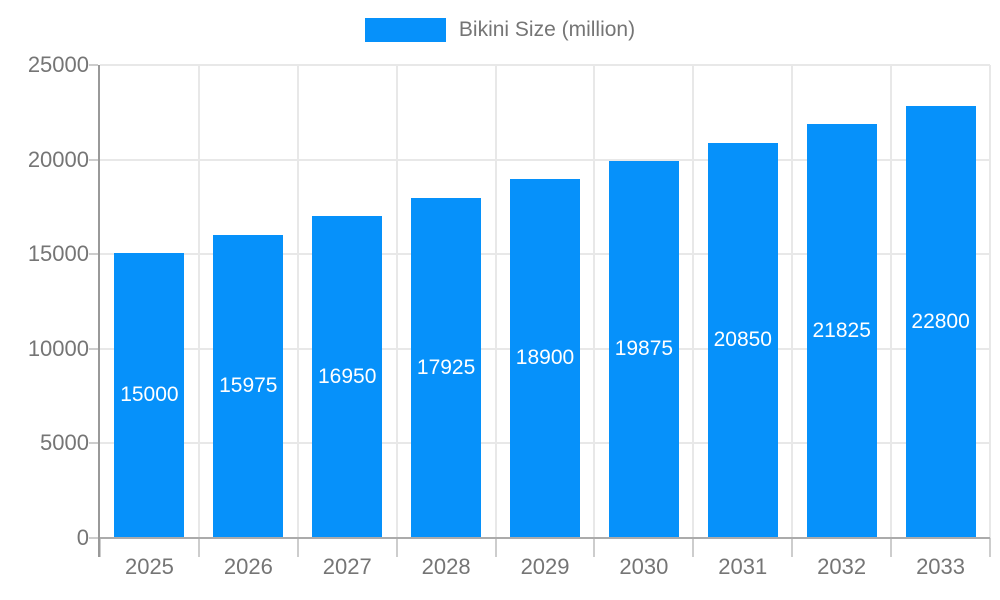 The image size is (1000, 600). What do you see at coordinates (58, 348) in the screenshot?
I see `y-axis-label: 10000` at bounding box center [58, 348].